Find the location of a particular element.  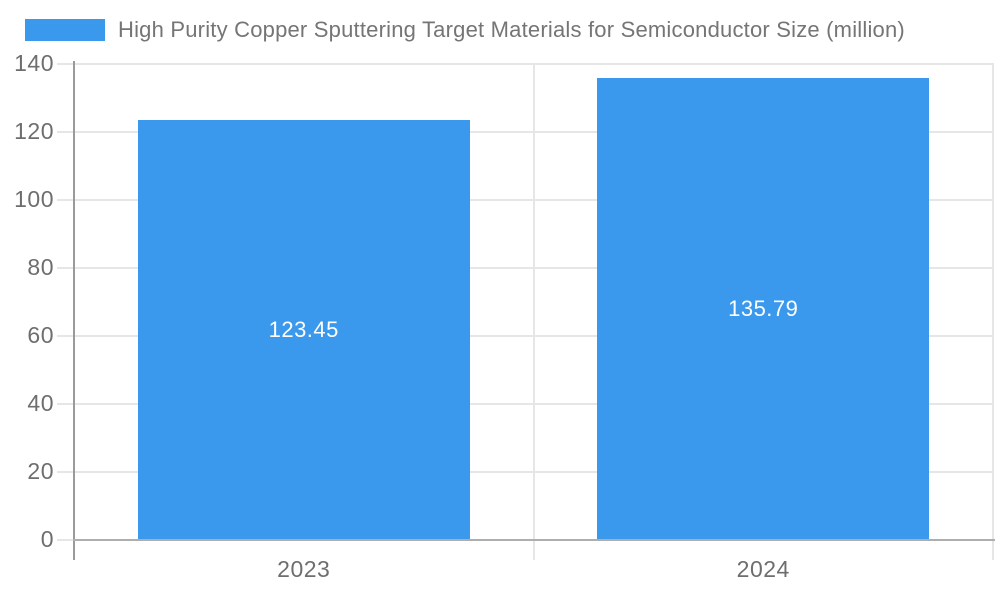

y-axis-tick-label: 60 is located at coordinates (40, 334).